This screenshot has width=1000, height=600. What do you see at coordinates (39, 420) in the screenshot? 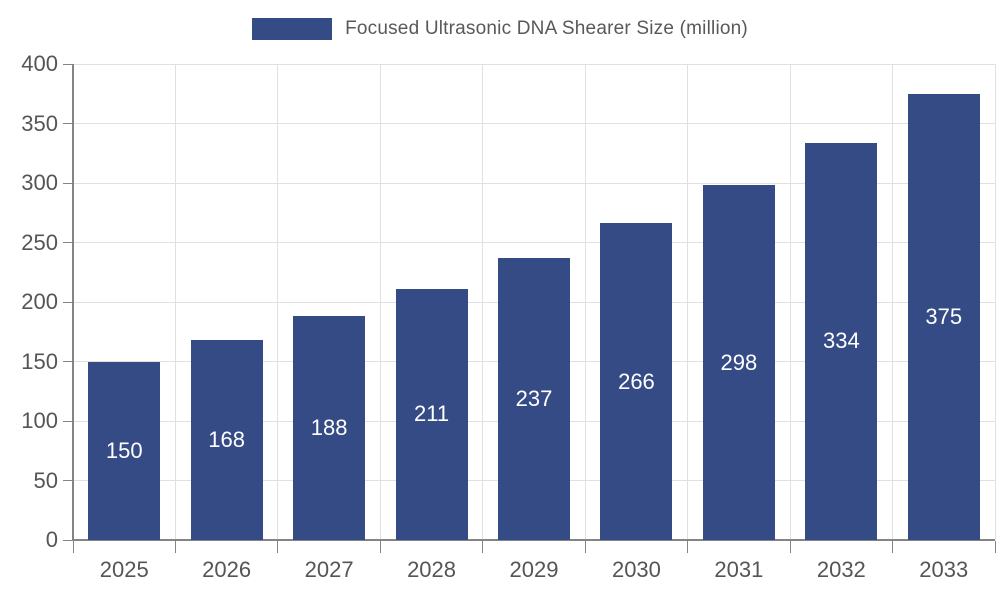
I see `y-tick-label: 100` at bounding box center [39, 420].